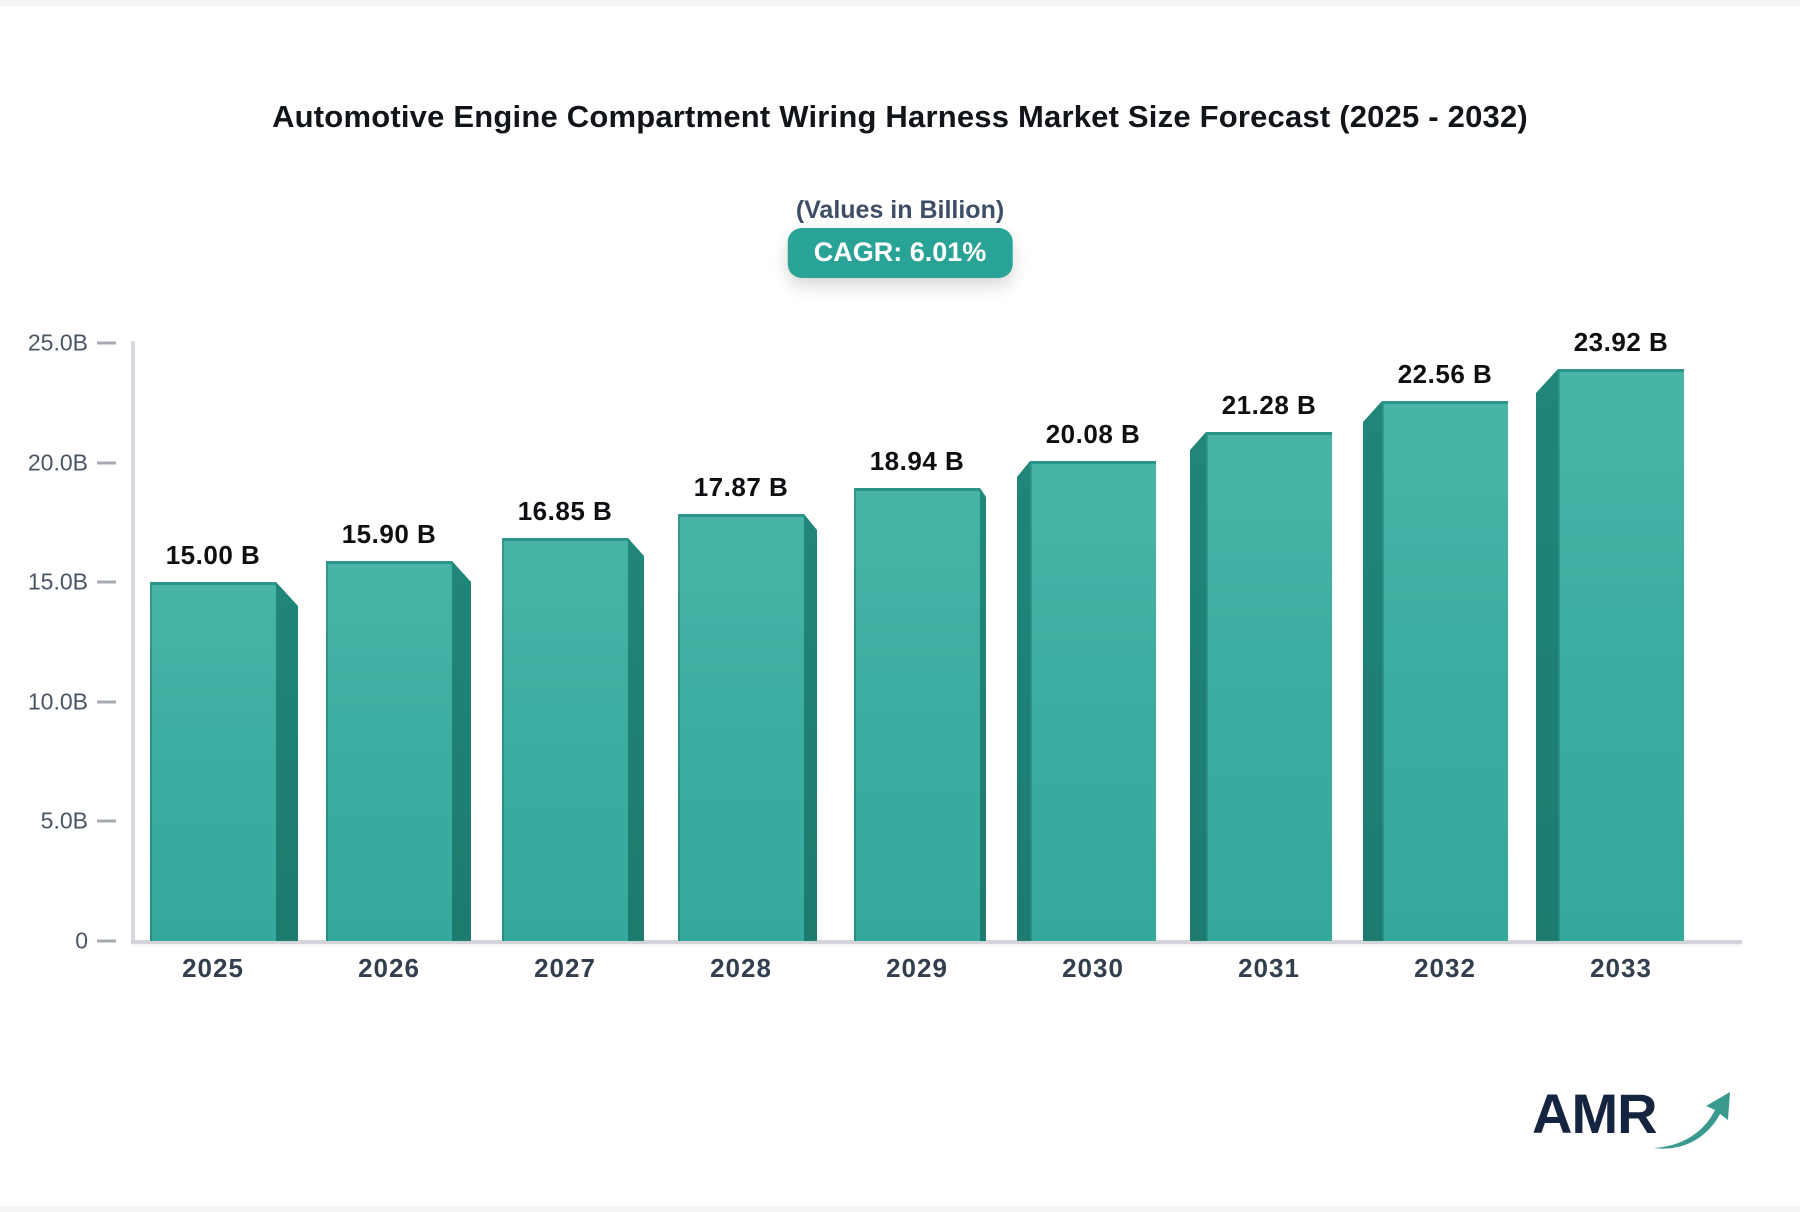  Describe the element at coordinates (1269, 968) in the screenshot. I see `x-axis-category-label: 2031` at that location.